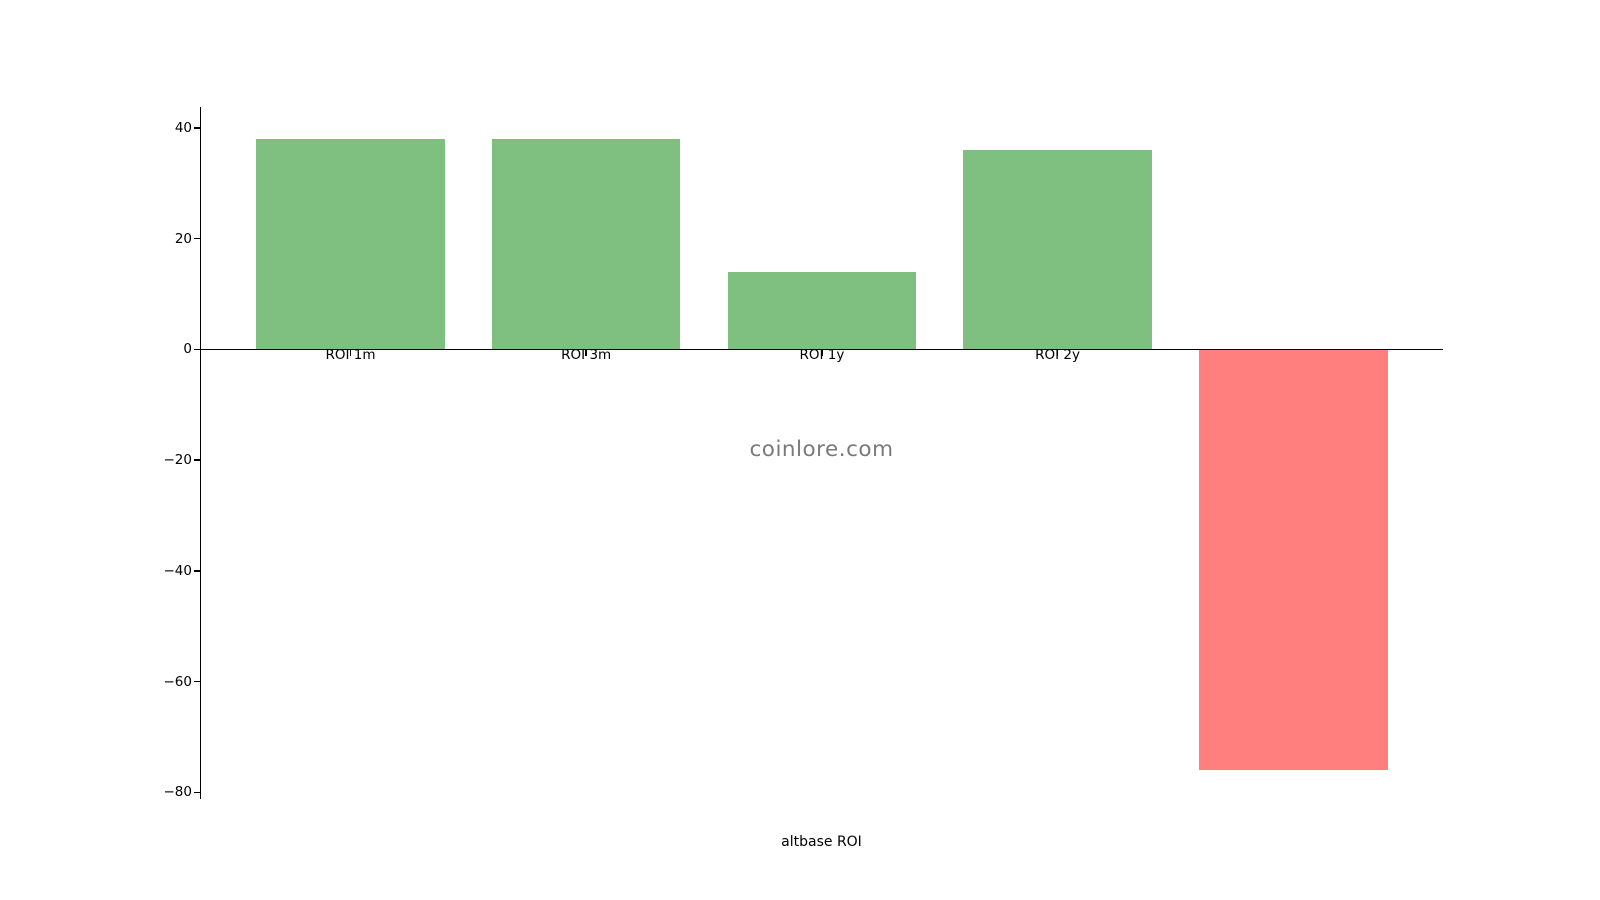 The width and height of the screenshot is (1600, 900). What do you see at coordinates (187, 349) in the screenshot?
I see `y-axis-tick-label: 0` at bounding box center [187, 349].